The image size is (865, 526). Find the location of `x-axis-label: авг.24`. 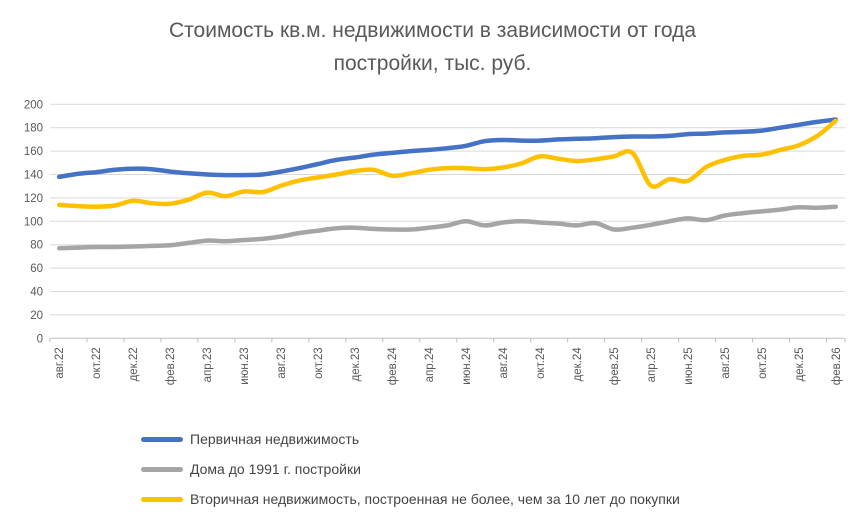

x-axis-label: авг.24 is located at coordinates (504, 363).